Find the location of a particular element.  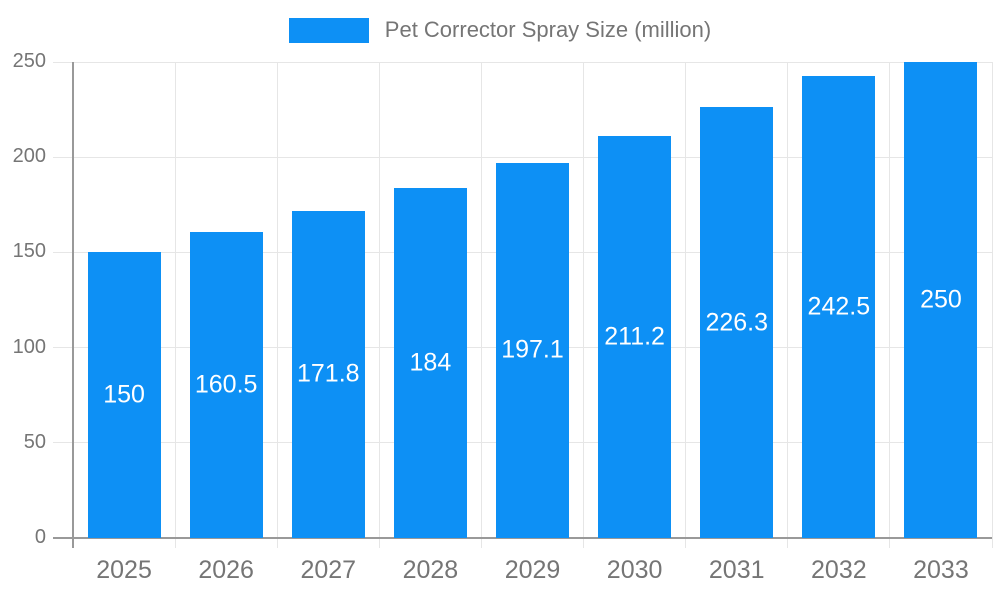

bar-value-label: 211.2 is located at coordinates (634, 336).